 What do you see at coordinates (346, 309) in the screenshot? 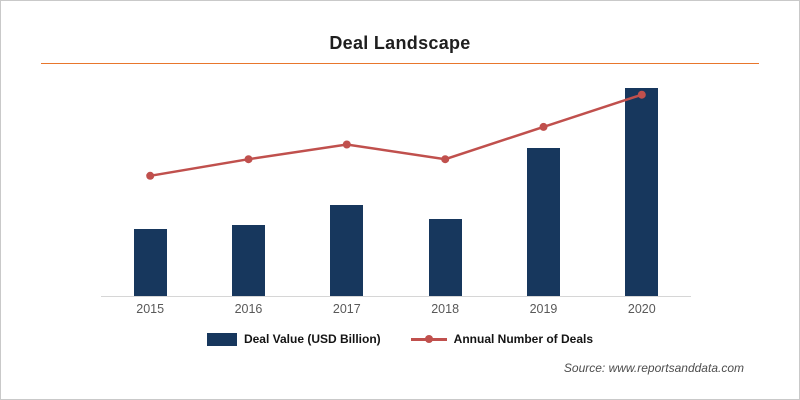
I see `x-axis-label: 2017` at bounding box center [346, 309].